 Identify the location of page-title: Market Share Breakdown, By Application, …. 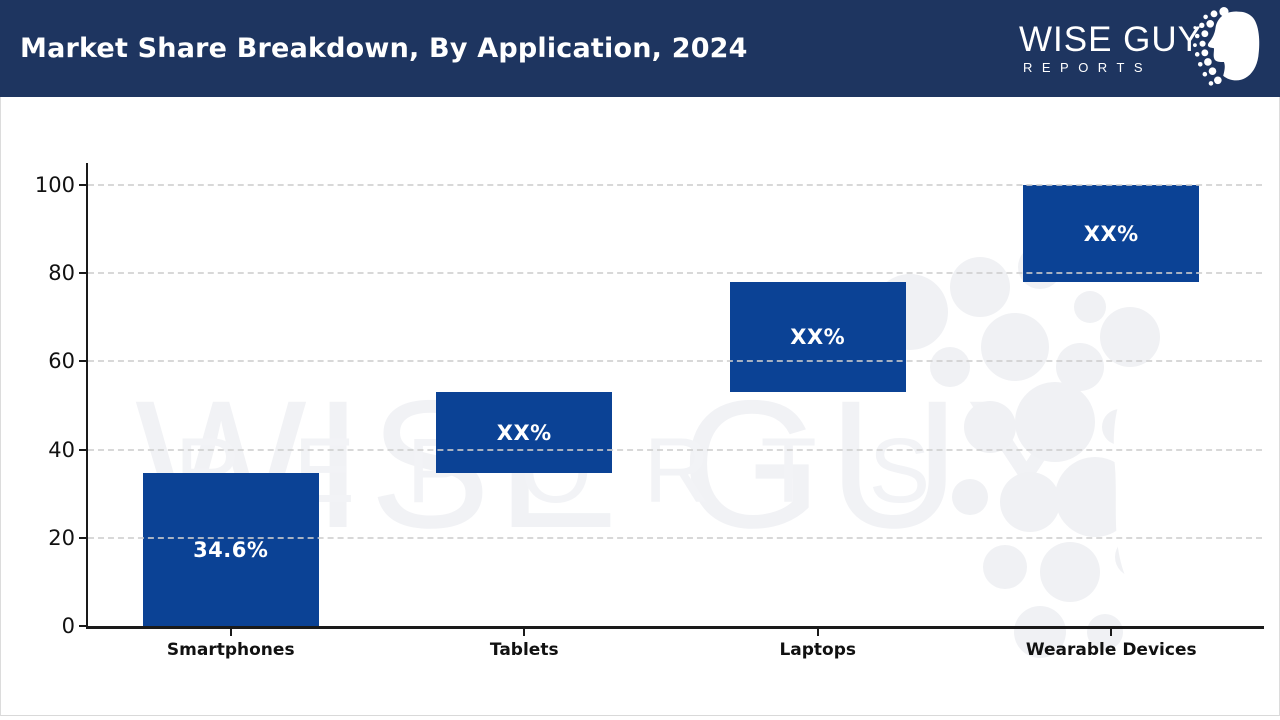
(384, 48).